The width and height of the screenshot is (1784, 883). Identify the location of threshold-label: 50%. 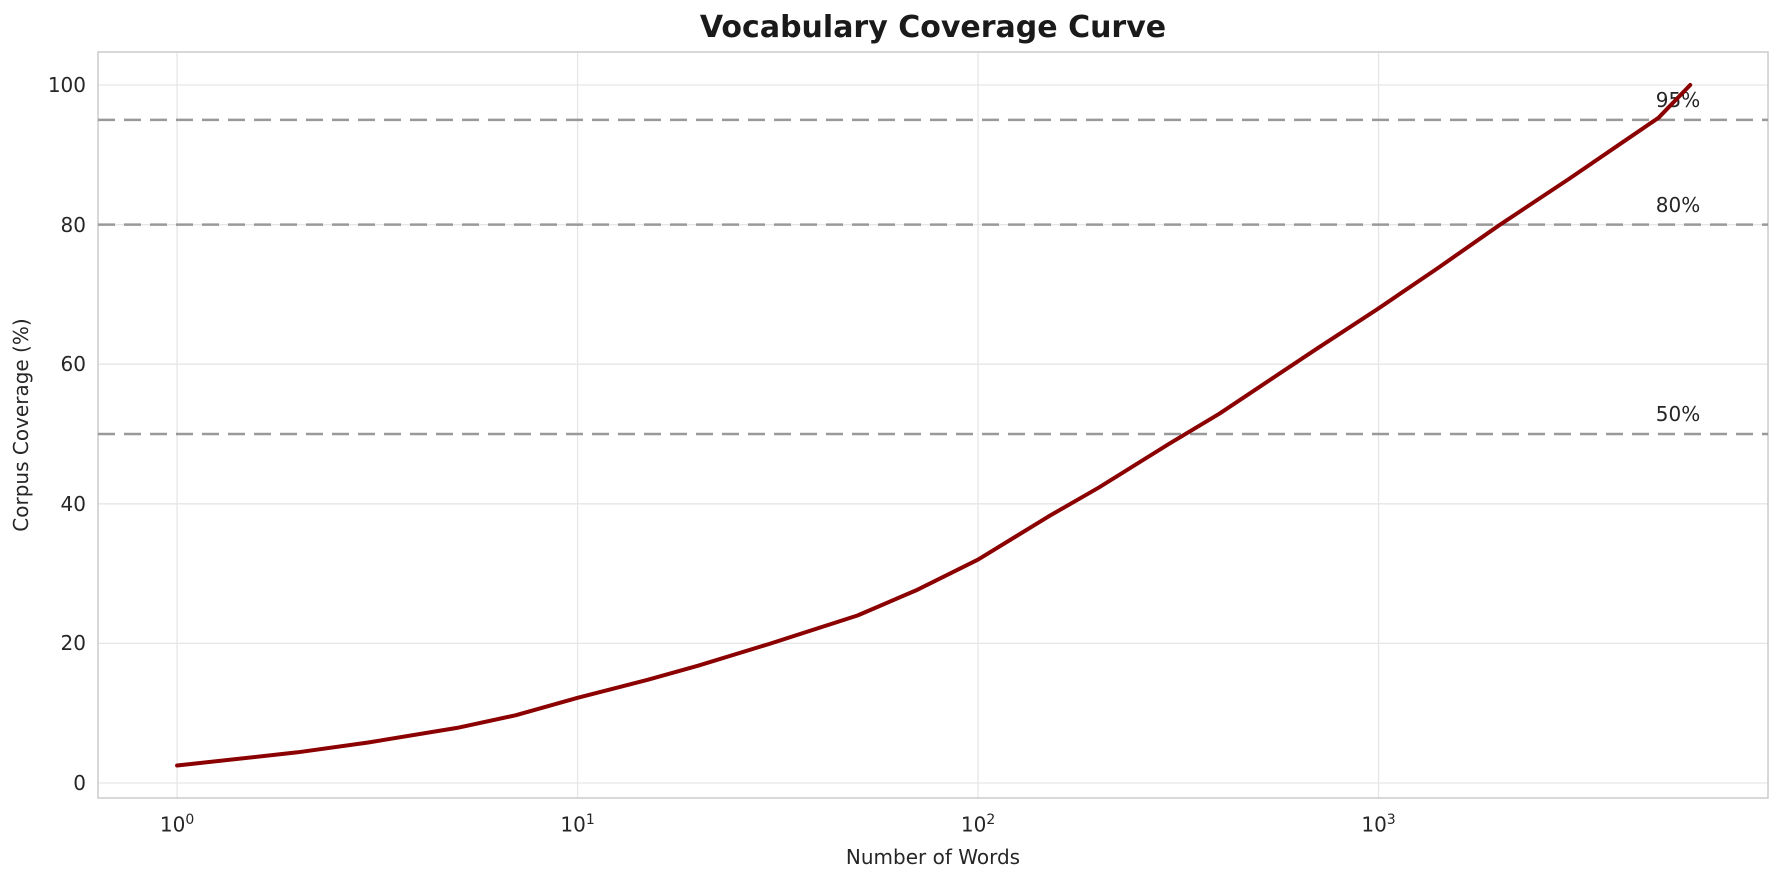
(1678, 414).